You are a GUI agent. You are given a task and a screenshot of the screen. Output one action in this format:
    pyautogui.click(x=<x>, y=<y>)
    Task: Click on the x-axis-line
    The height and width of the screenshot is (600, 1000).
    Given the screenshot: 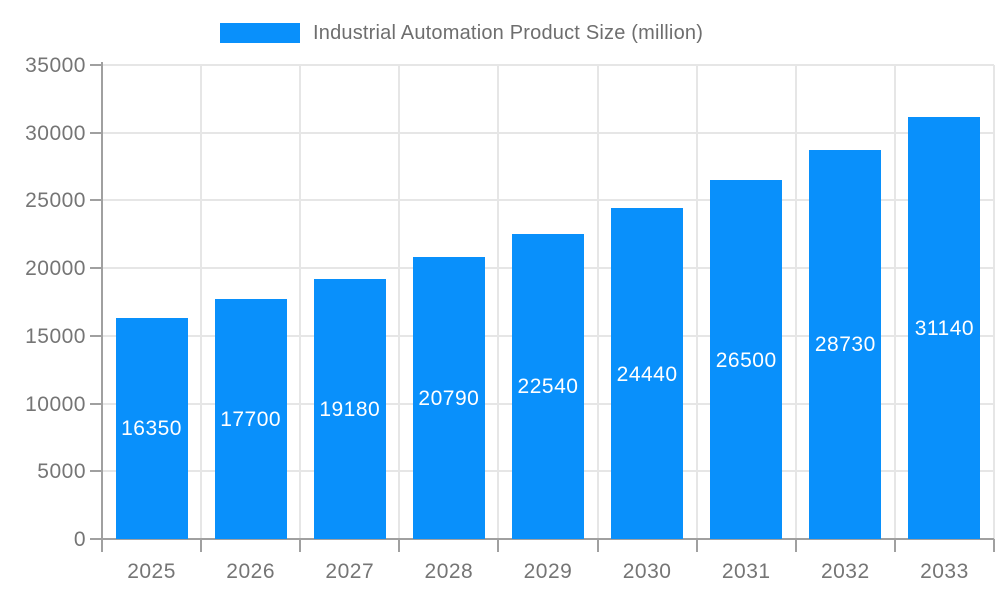 What is the action you would take?
    pyautogui.click(x=548, y=539)
    